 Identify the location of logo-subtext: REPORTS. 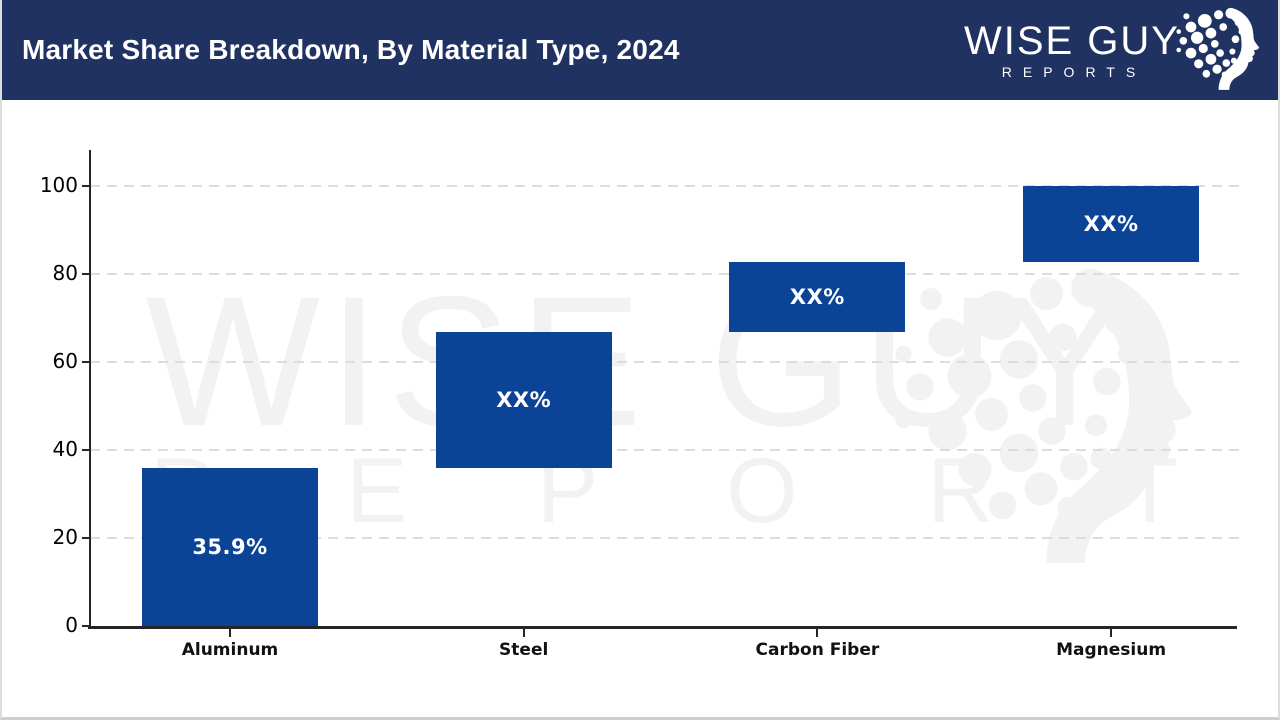
(1074, 71).